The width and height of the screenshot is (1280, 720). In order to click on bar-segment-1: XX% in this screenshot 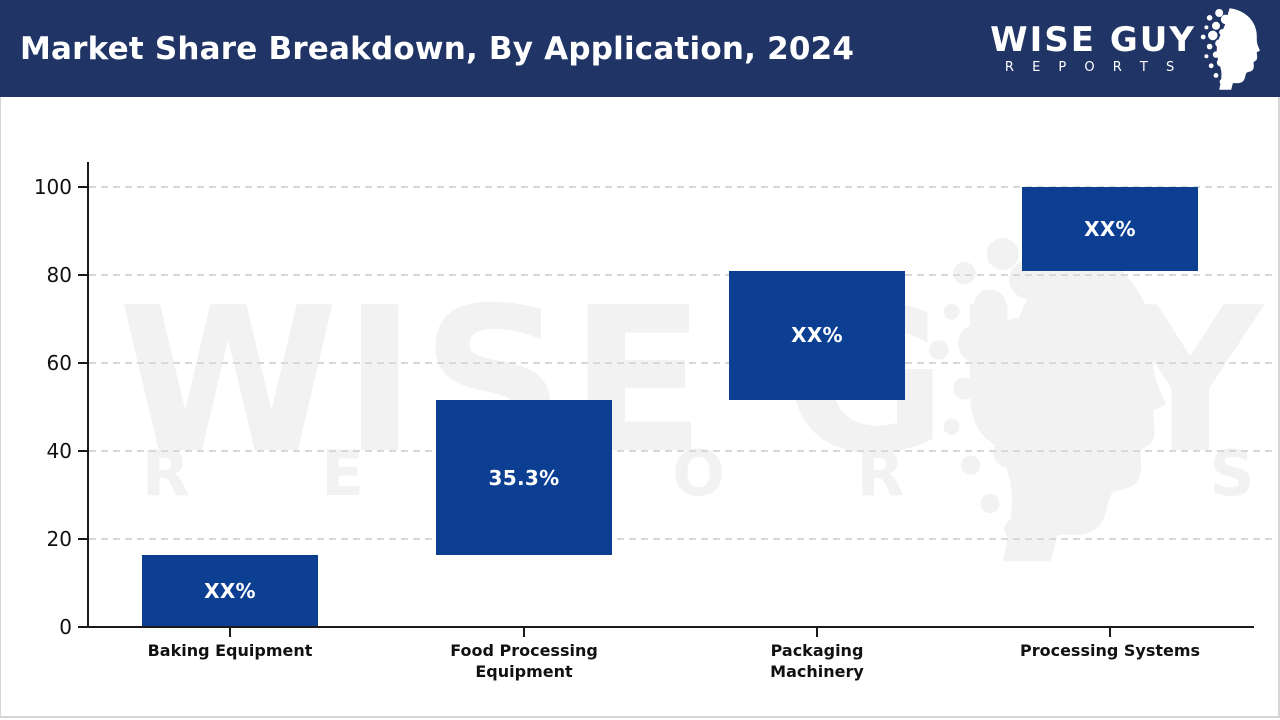, I will do `click(230, 591)`.